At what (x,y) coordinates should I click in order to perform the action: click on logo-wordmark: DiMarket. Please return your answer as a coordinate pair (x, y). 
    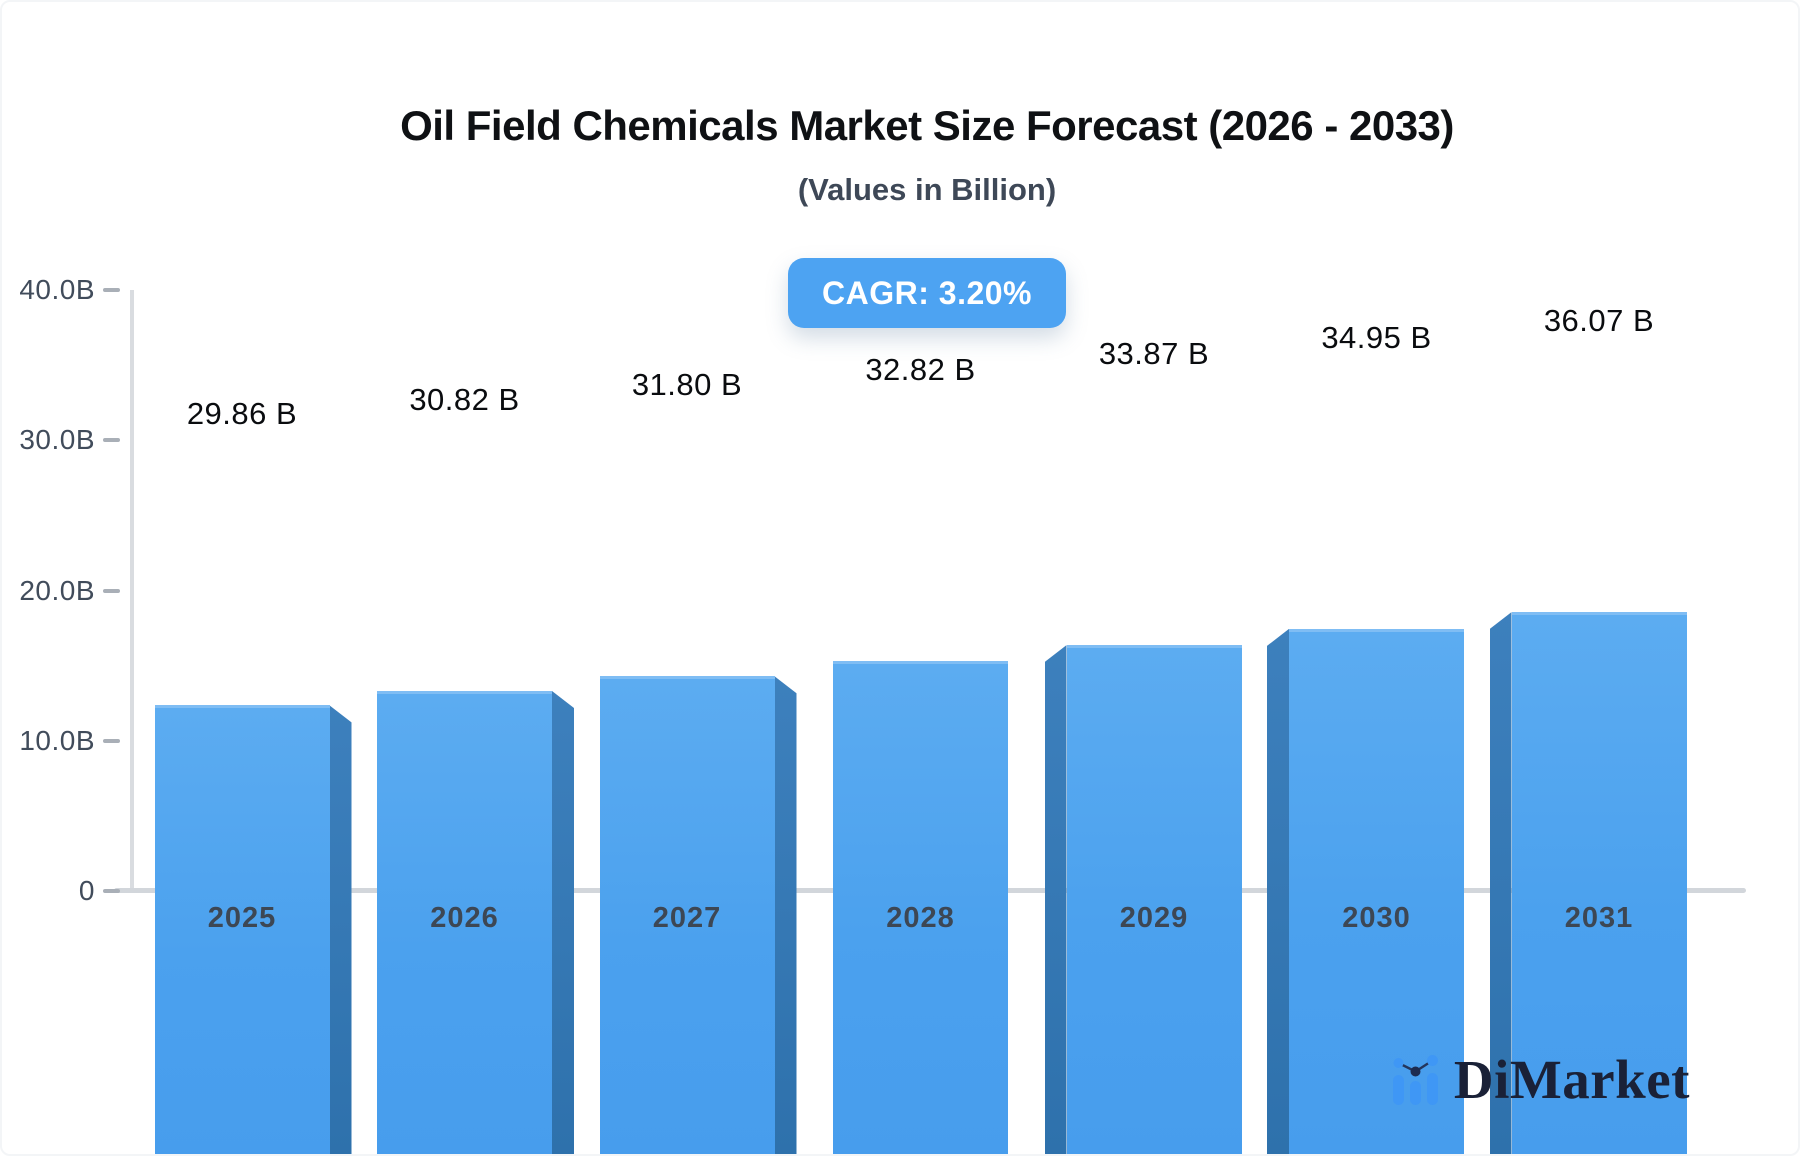
    Looking at the image, I should click on (1571, 1080).